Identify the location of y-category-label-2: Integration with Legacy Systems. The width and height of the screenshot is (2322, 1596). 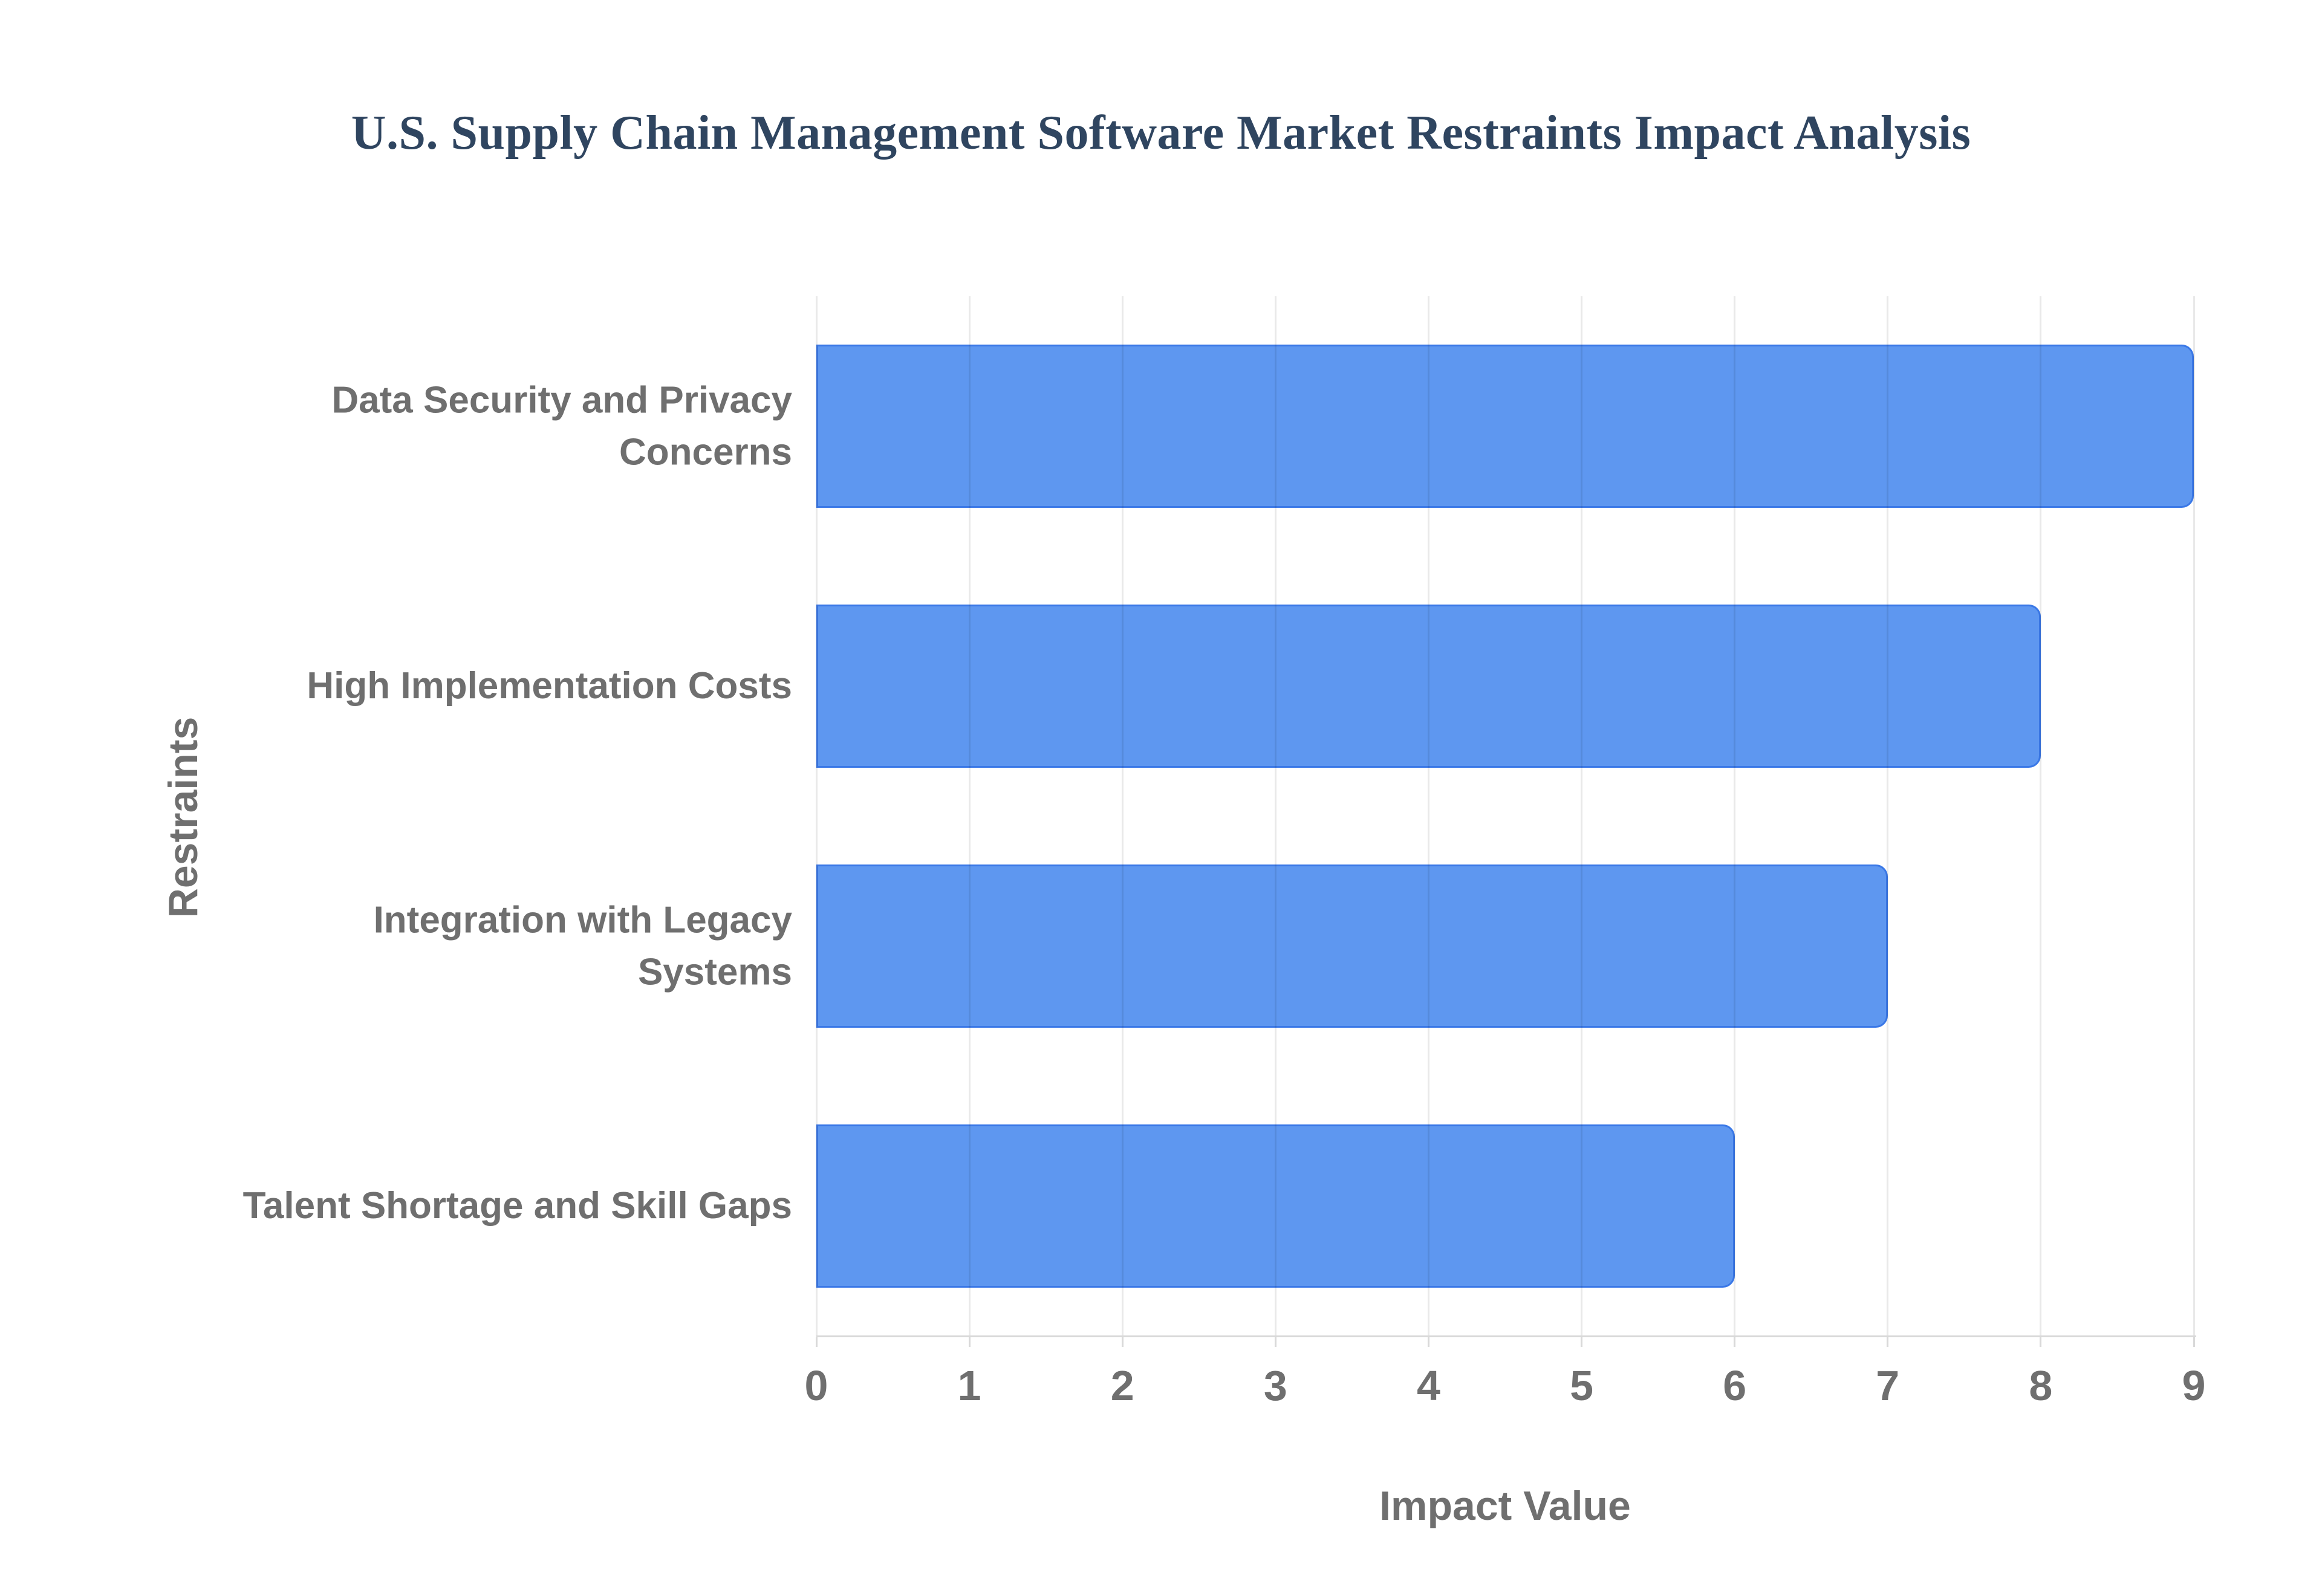
(582, 946).